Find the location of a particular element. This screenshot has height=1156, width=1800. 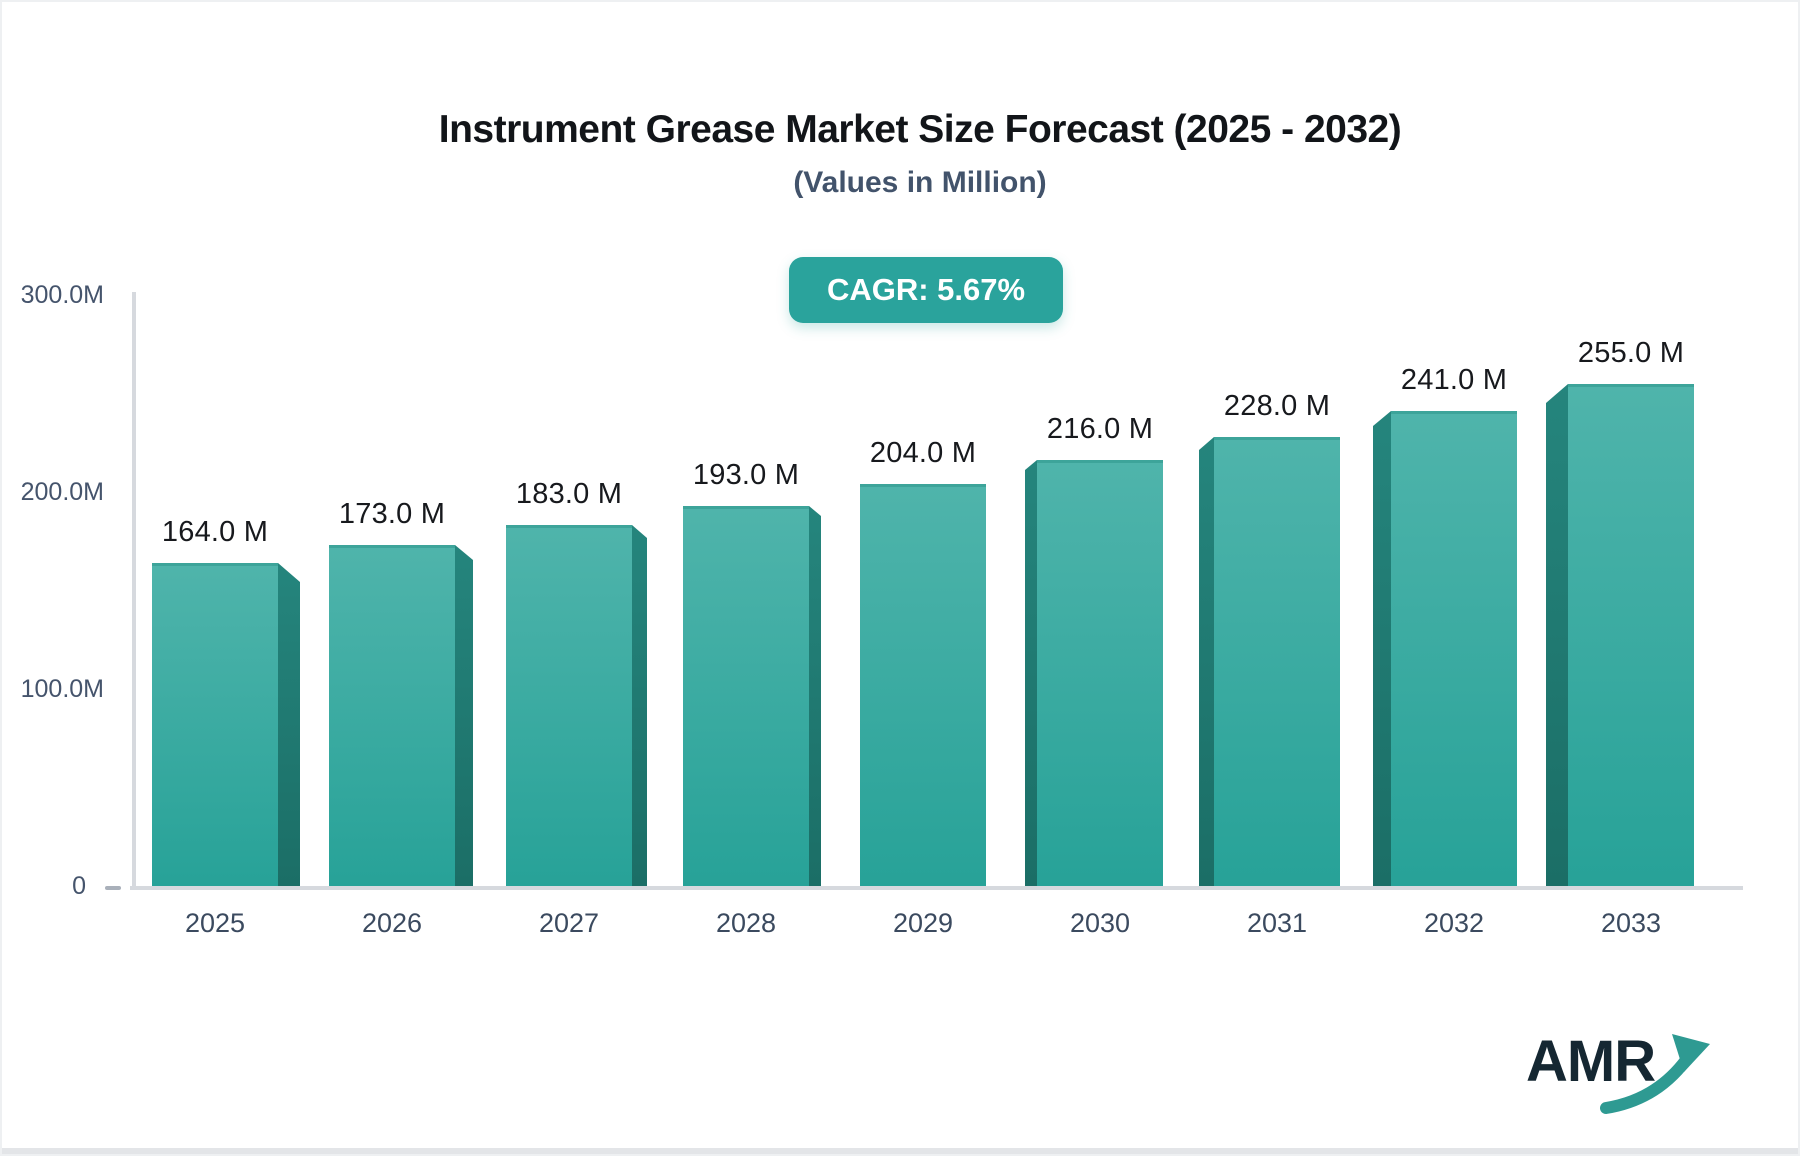

growth-arrow-icon is located at coordinates (1655, 1074).